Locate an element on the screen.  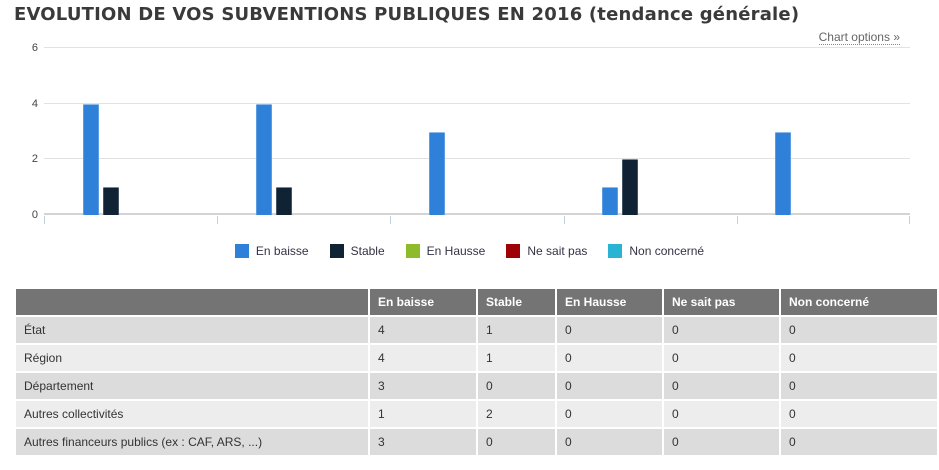
legend-label: Non concerné is located at coordinates (667, 251).